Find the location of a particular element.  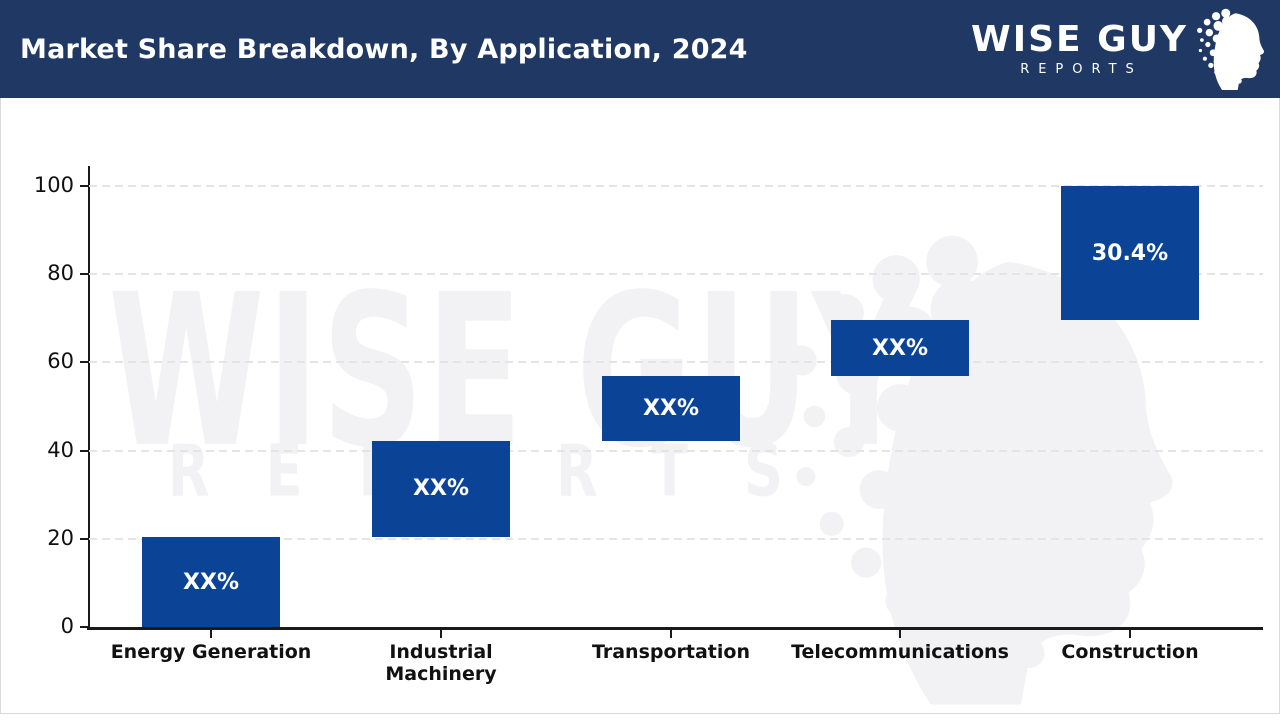

x-axis-line is located at coordinates (675, 628).